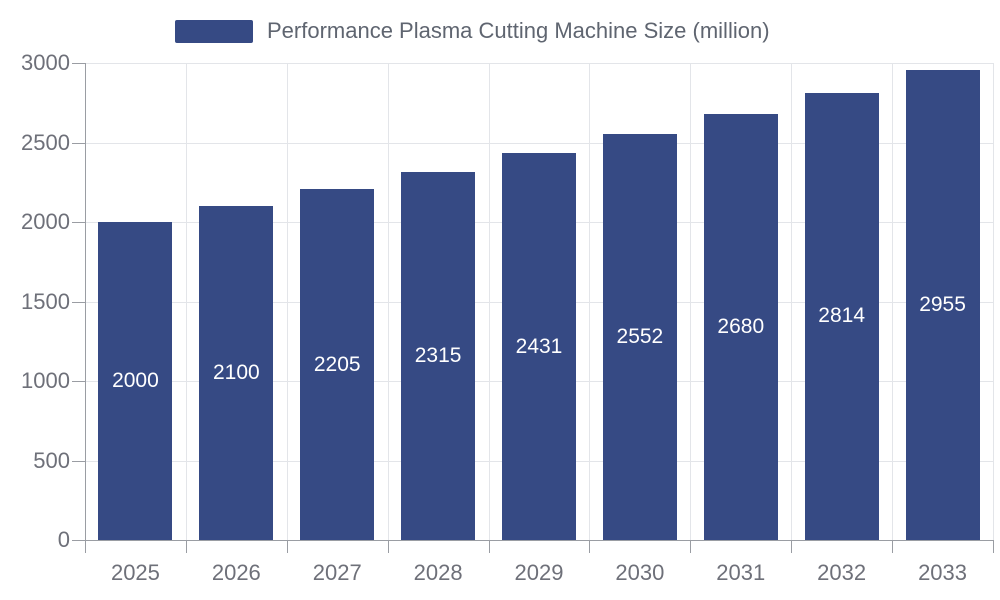 This screenshot has height=600, width=1000. What do you see at coordinates (45, 301) in the screenshot?
I see `y-tick-label: 1500` at bounding box center [45, 301].